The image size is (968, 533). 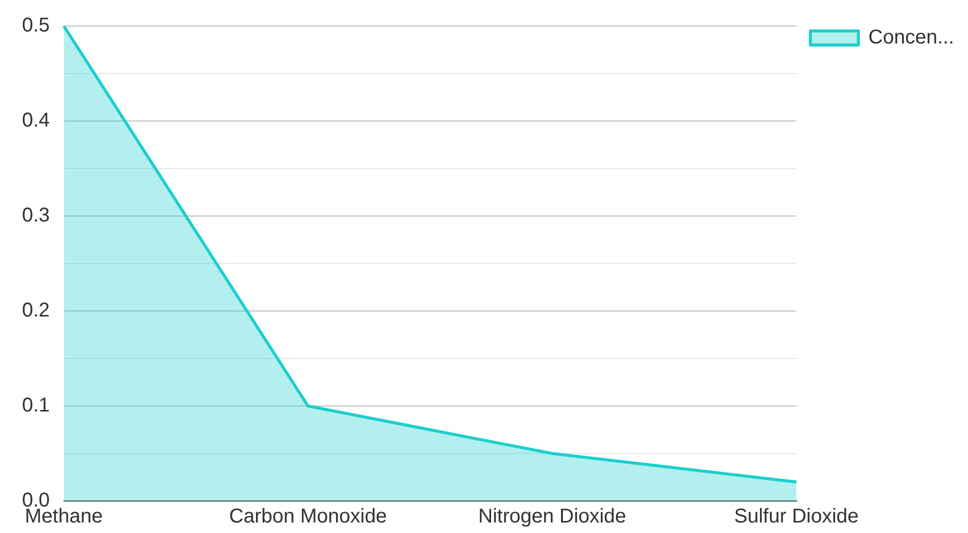 I want to click on x-tick-label: Carbon Monoxide, so click(x=308, y=517).